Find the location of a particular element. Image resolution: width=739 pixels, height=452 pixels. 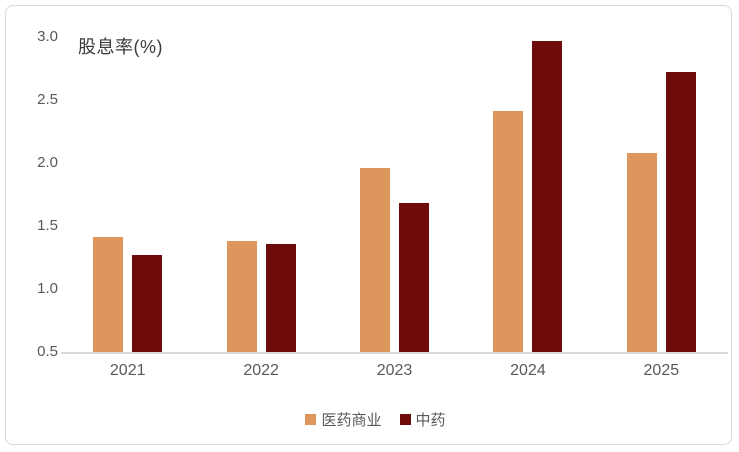

bar-tcm-2024 is located at coordinates (547, 196).